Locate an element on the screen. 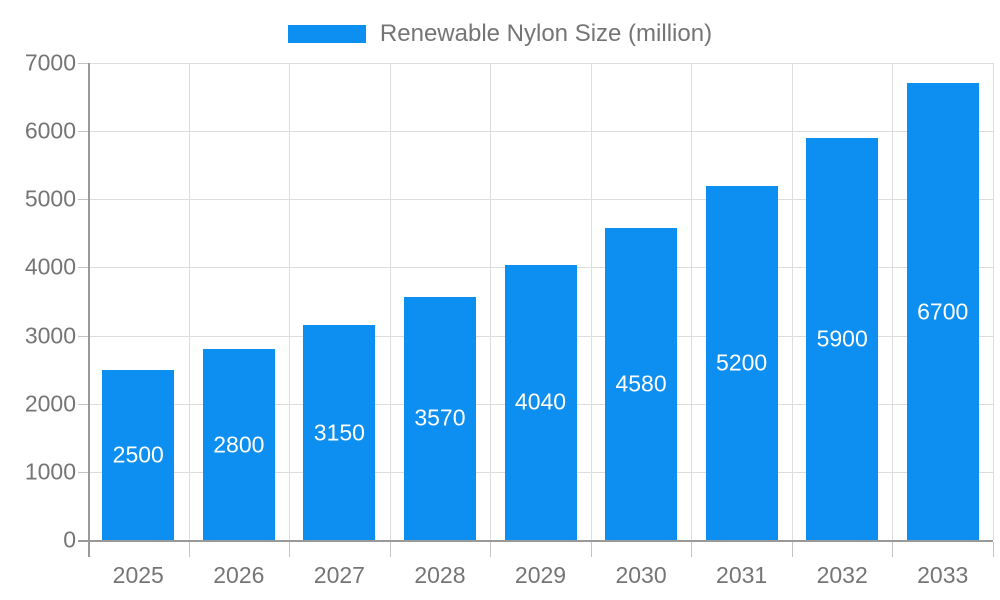 Image resolution: width=1000 pixels, height=600 pixels. bar-value-label: 2500 is located at coordinates (138, 454).